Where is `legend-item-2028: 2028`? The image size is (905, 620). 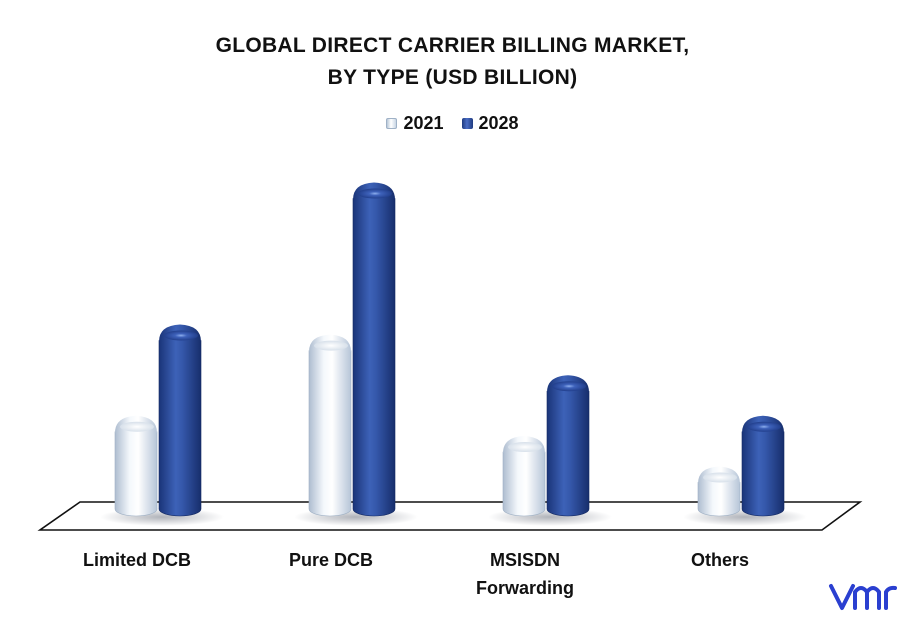 legend-item-2028: 2028 is located at coordinates (490, 123).